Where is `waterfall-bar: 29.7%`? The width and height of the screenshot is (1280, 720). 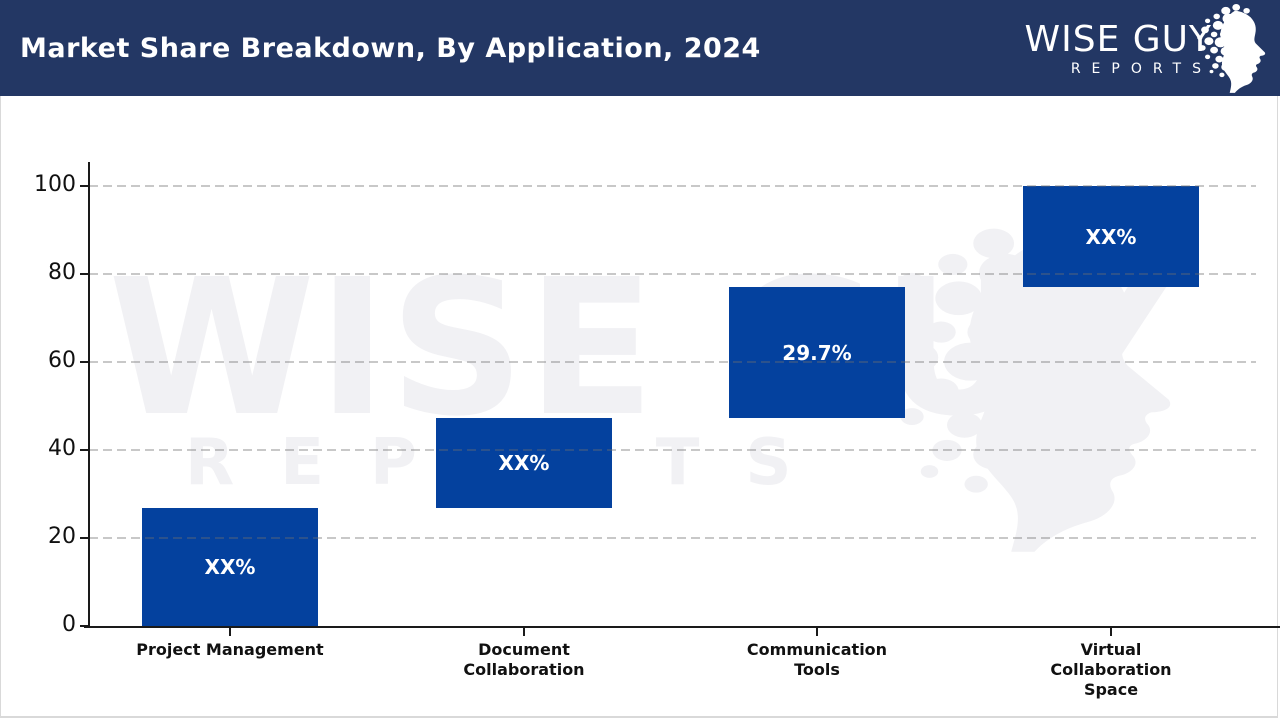
waterfall-bar: 29.7% is located at coordinates (817, 352).